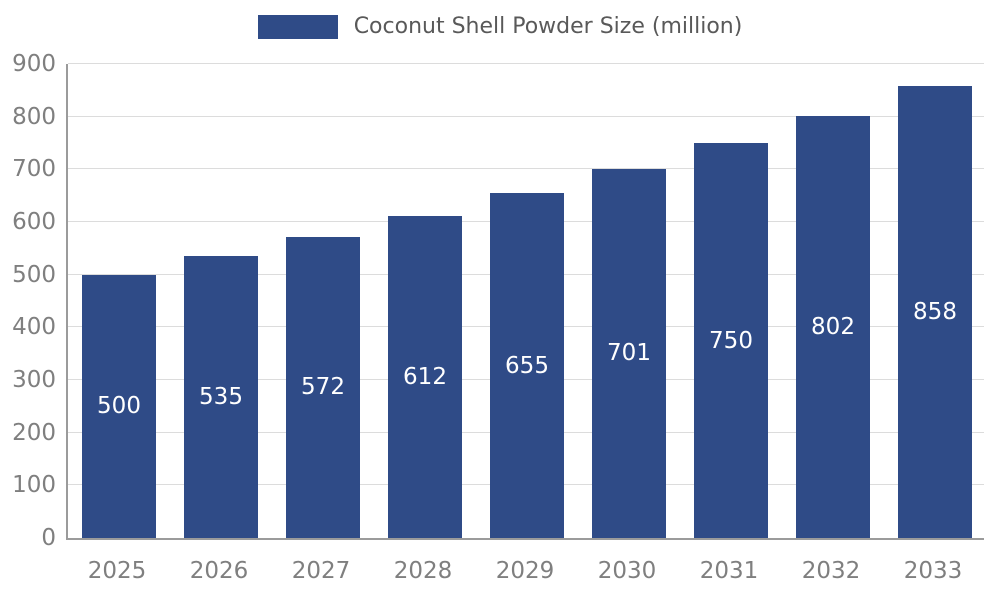 This screenshot has width=1000, height=600. I want to click on y-tick-label: 100, so click(34, 485).